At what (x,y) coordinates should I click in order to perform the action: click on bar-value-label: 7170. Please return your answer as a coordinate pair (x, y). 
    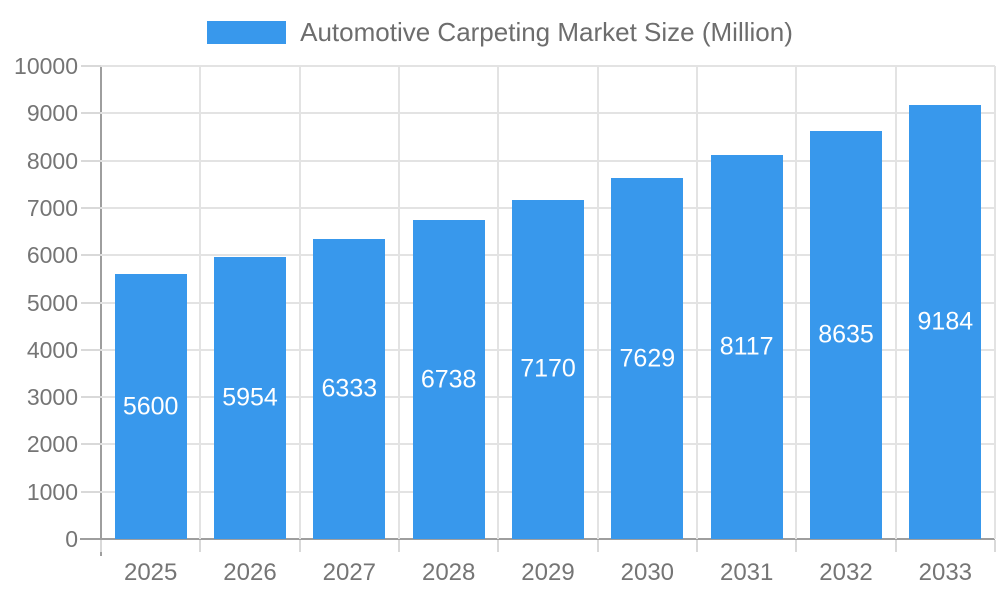
    Looking at the image, I should click on (548, 368).